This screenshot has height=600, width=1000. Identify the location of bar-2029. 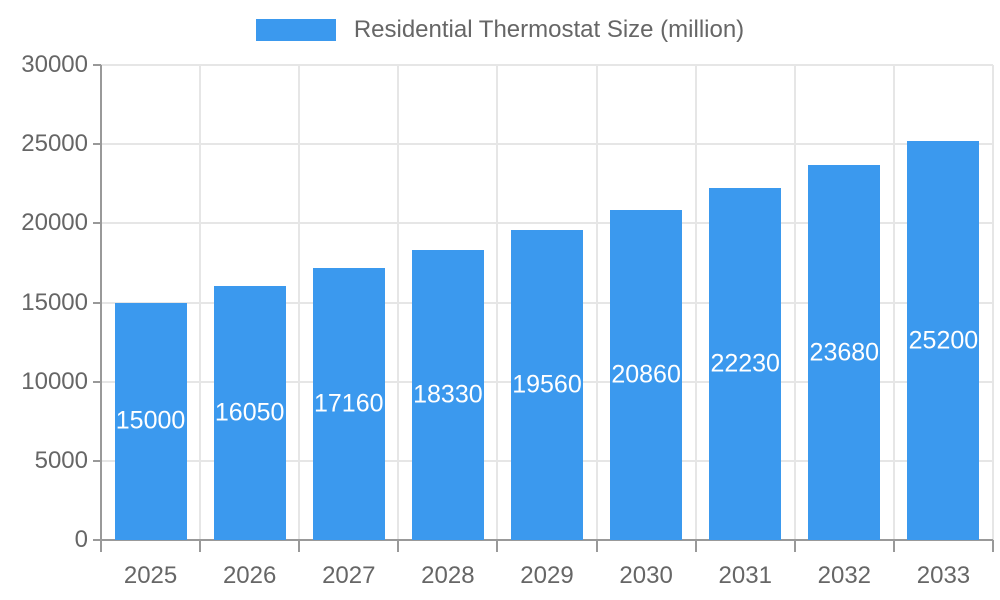
(547, 385).